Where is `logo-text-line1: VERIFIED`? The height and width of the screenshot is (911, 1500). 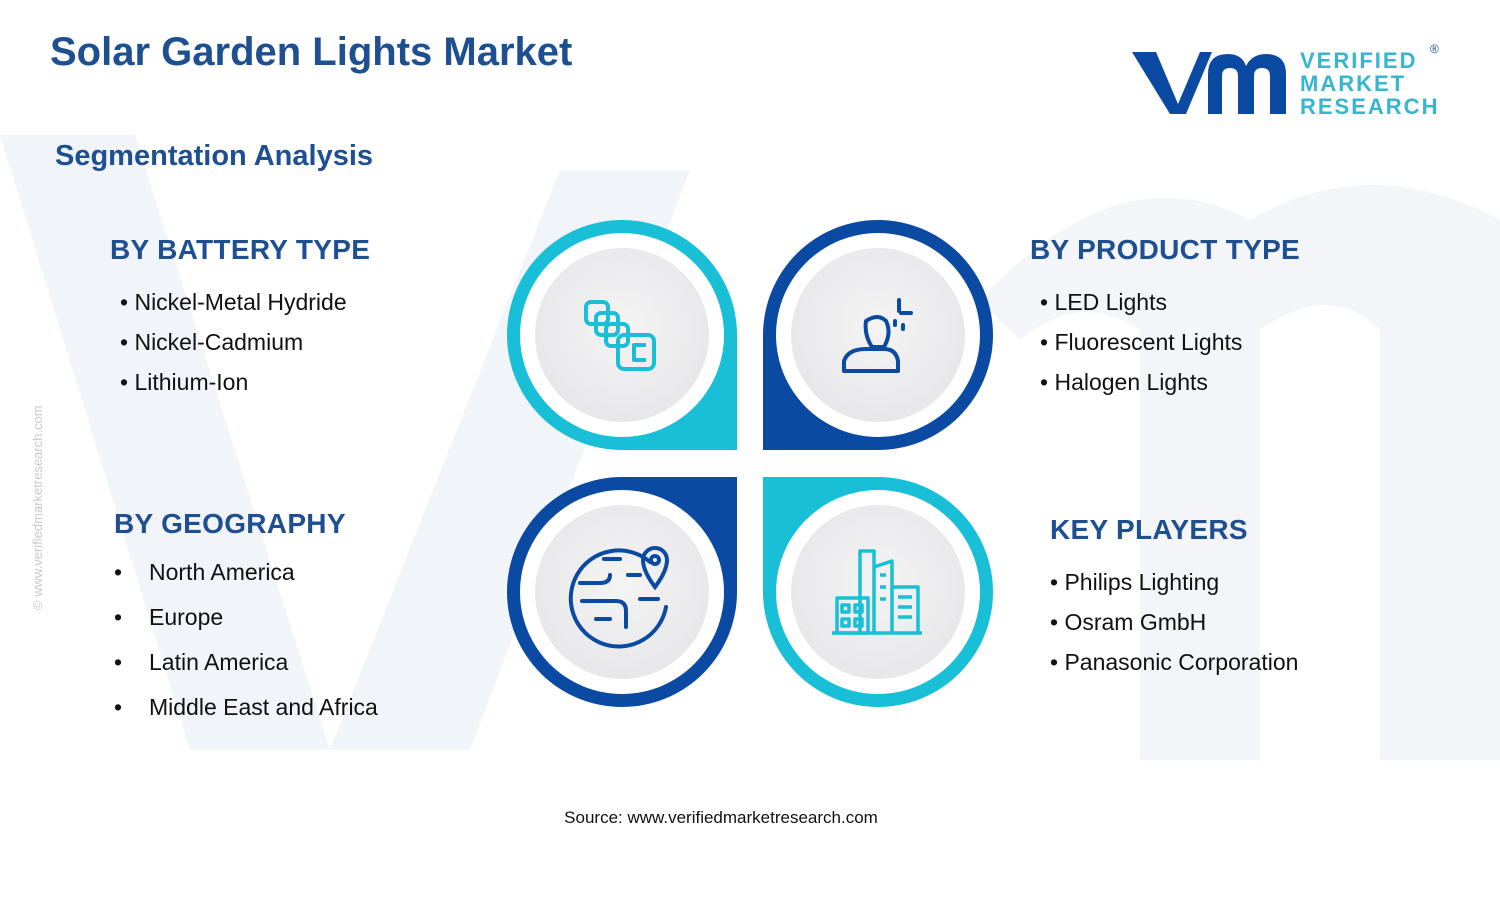
logo-text-line1: VERIFIED is located at coordinates (1359, 60).